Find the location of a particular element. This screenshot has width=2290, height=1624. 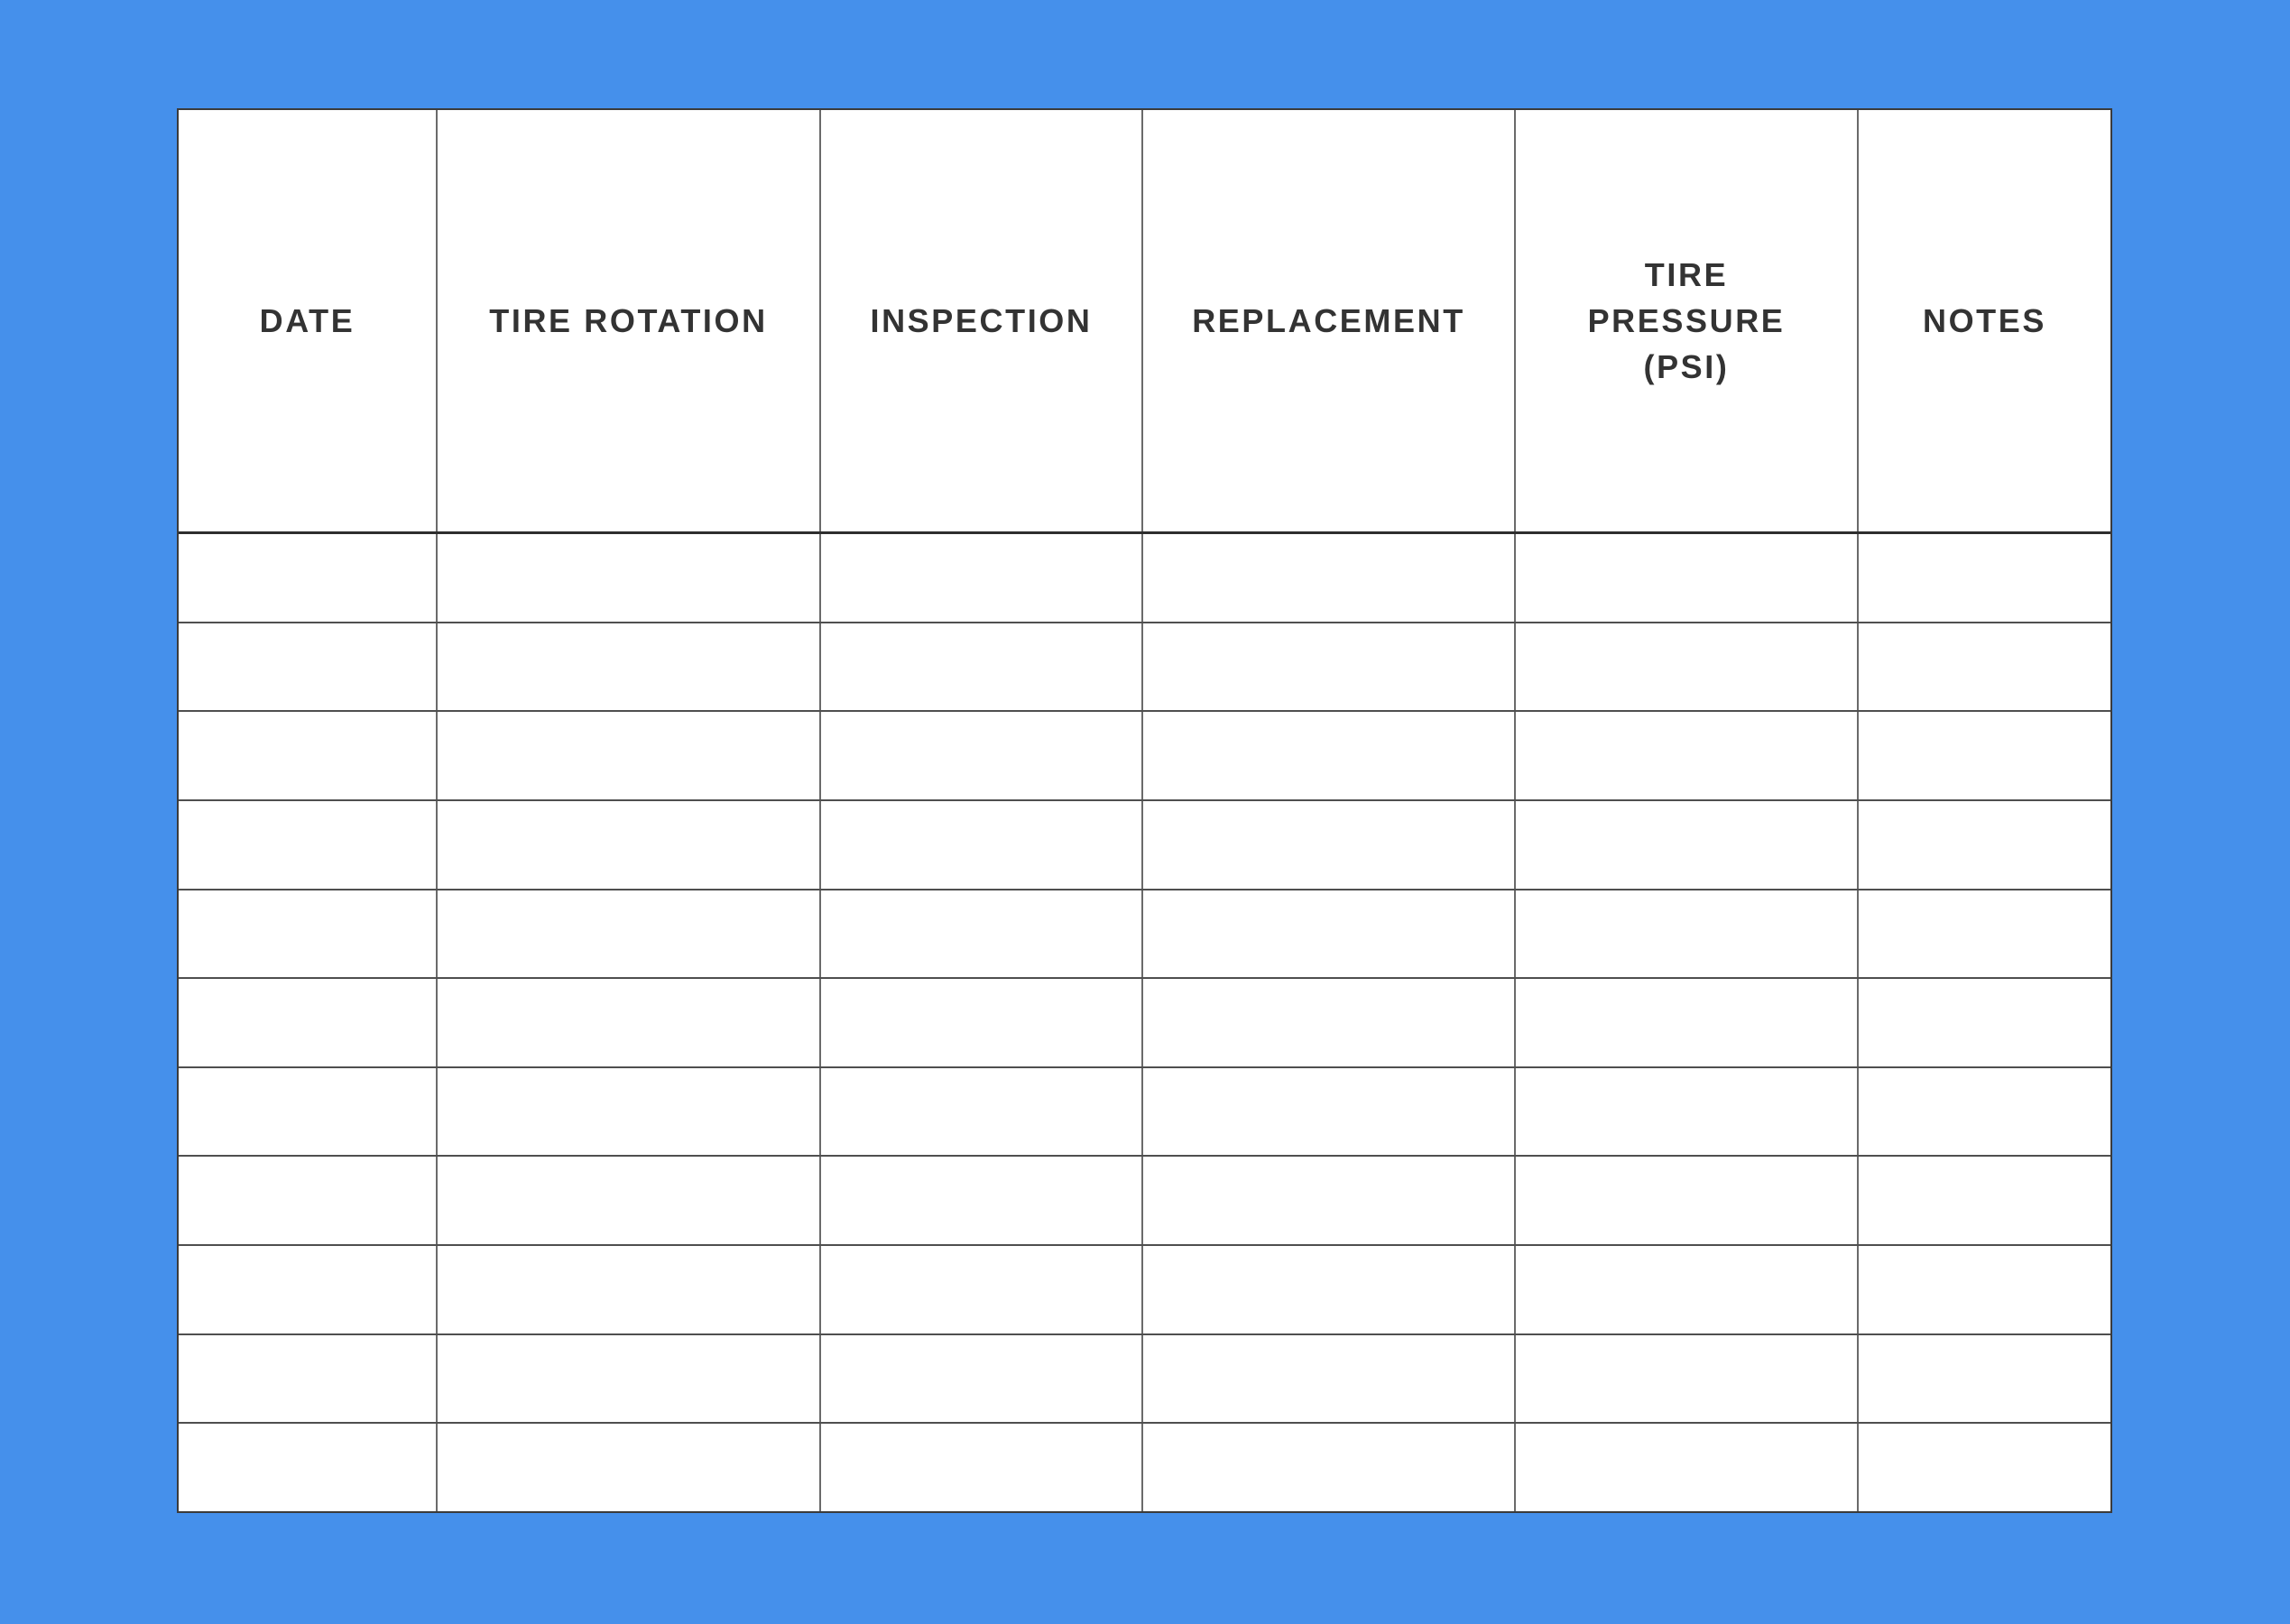

column-header-inspection: INSPECTION is located at coordinates (982, 321).